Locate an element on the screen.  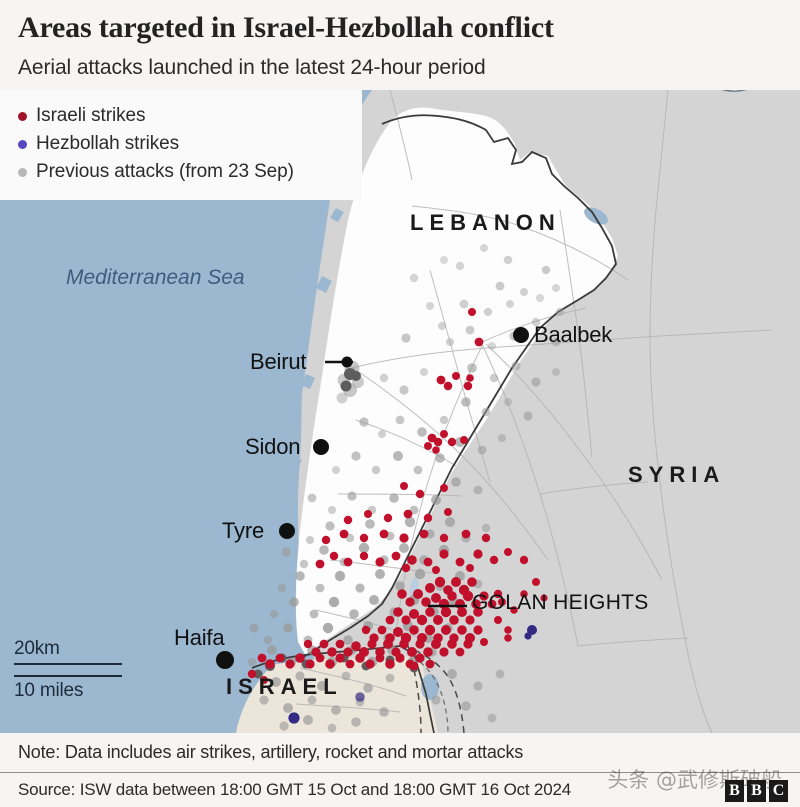
bbc-logo-letter-c: C is located at coordinates (778, 791).